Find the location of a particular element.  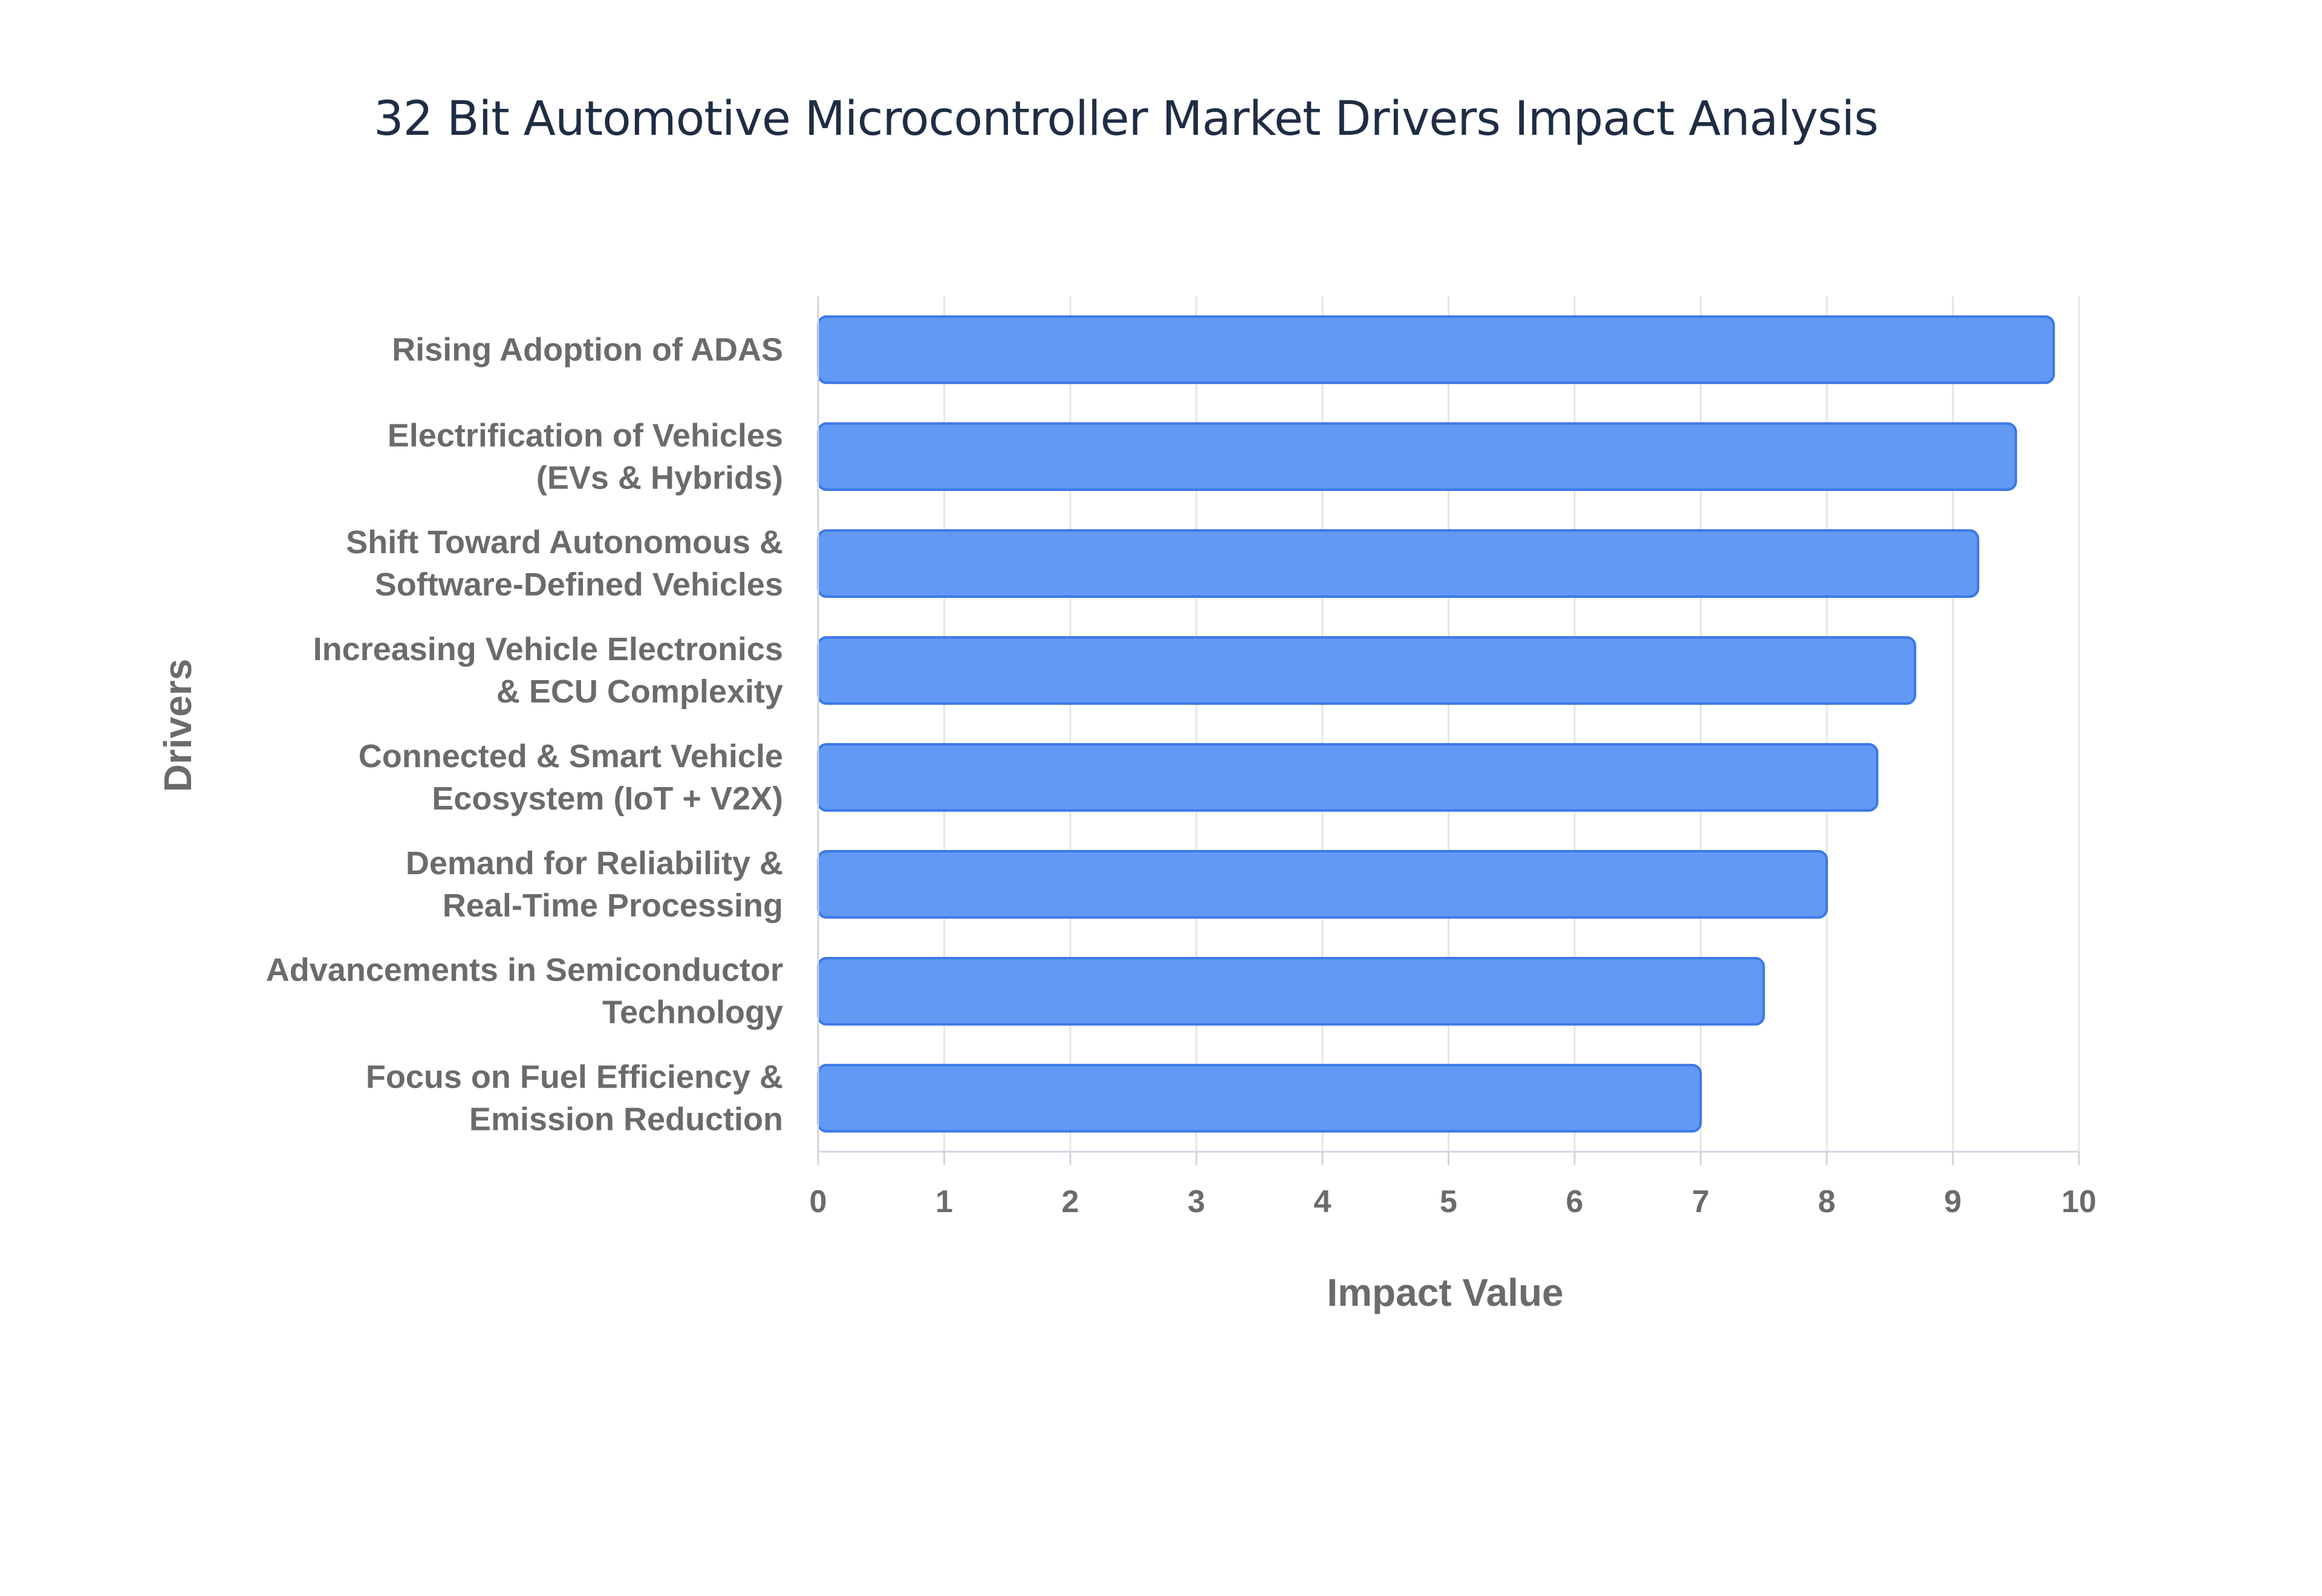

x-tick-label: 10 is located at coordinates (2078, 1201).